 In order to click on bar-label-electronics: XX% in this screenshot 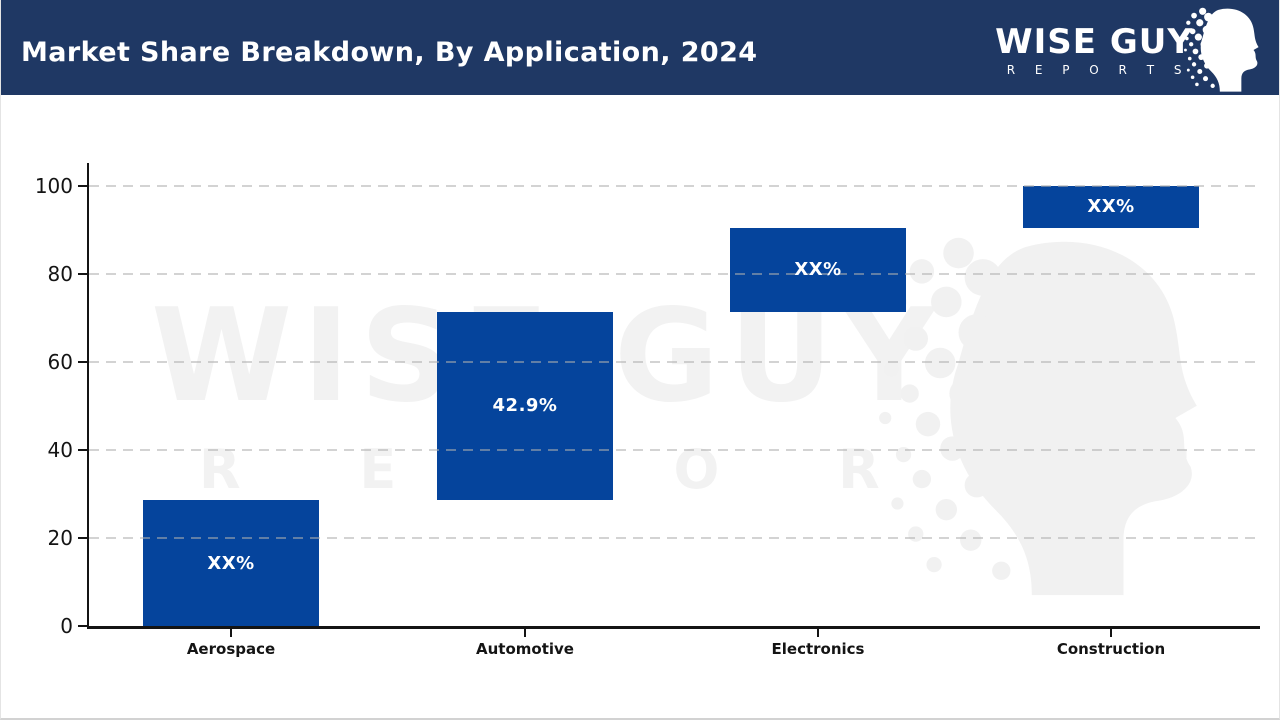, I will do `click(818, 270)`.